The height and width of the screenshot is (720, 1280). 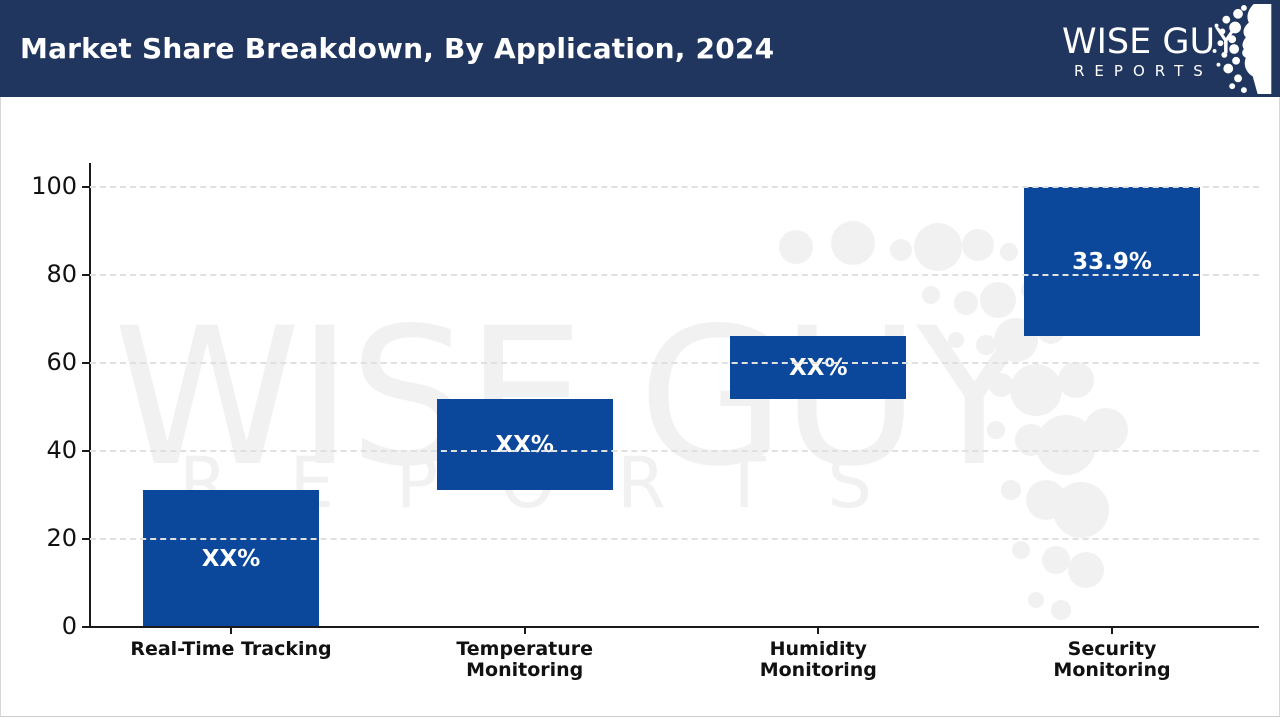 I want to click on bar-segment: 33.9%, so click(x=1112, y=262).